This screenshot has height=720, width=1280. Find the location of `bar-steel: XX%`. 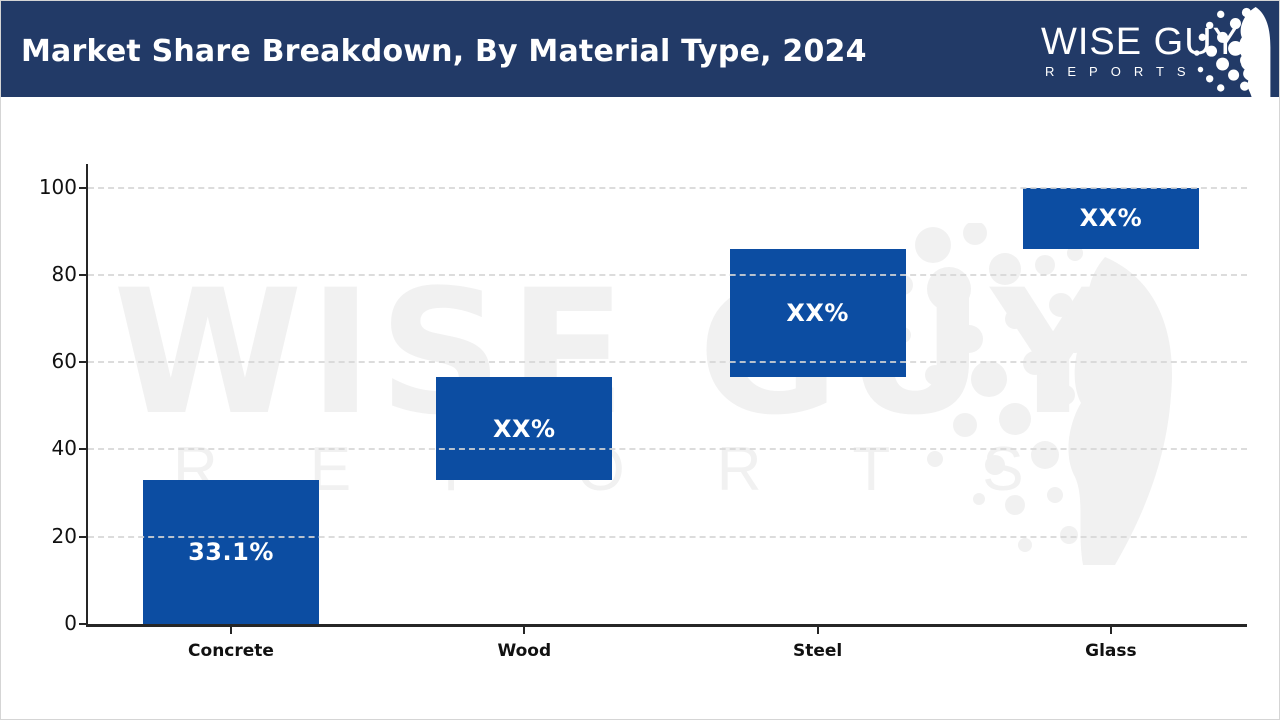

bar-steel: XX% is located at coordinates (817, 313).